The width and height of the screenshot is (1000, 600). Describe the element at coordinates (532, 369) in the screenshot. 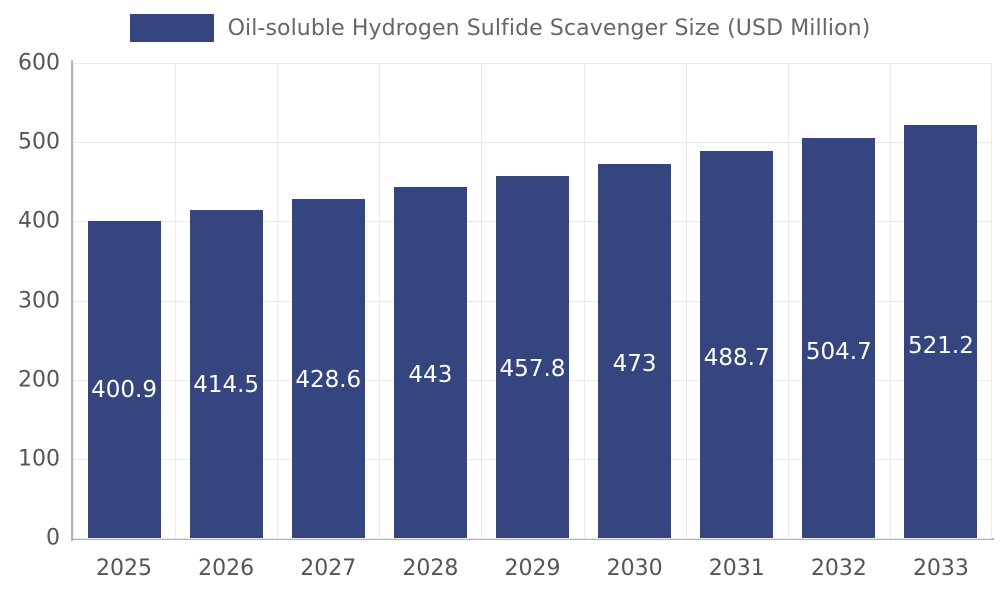

I see `bar-value-label: 457.8` at that location.